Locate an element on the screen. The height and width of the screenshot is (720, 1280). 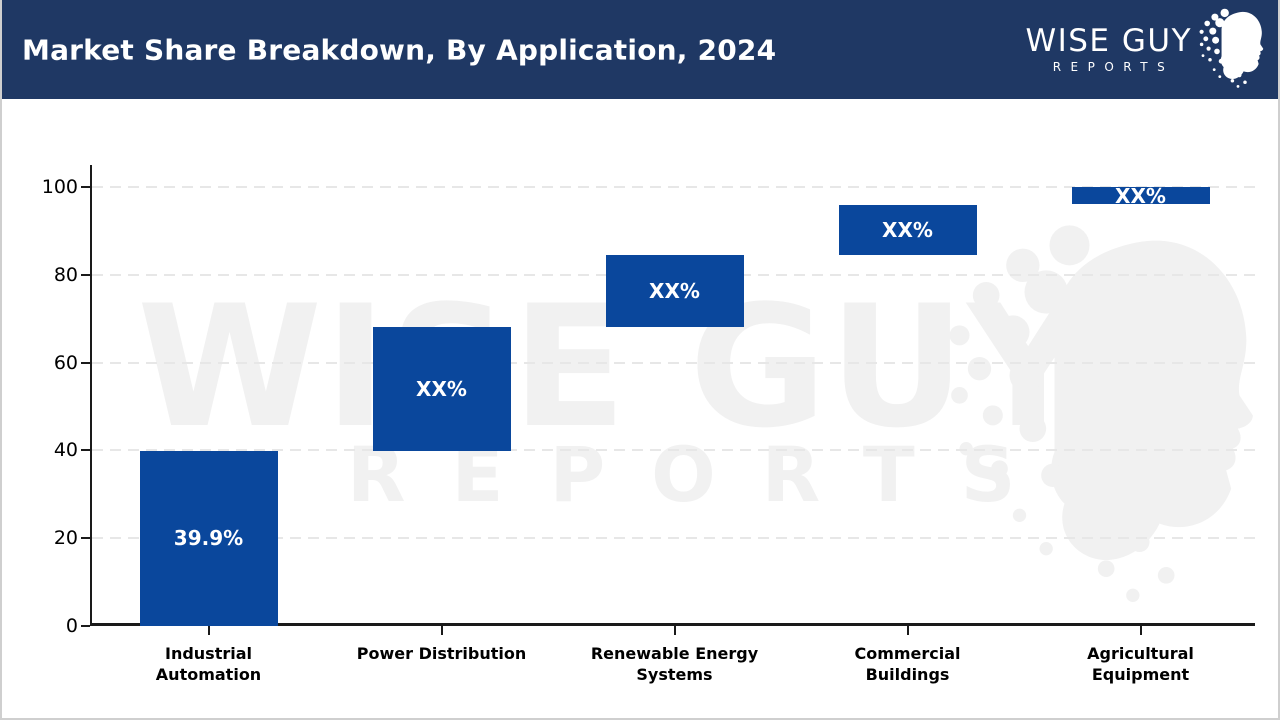
x-tick-label-power-distribution: Power Distribution is located at coordinates (441, 653).